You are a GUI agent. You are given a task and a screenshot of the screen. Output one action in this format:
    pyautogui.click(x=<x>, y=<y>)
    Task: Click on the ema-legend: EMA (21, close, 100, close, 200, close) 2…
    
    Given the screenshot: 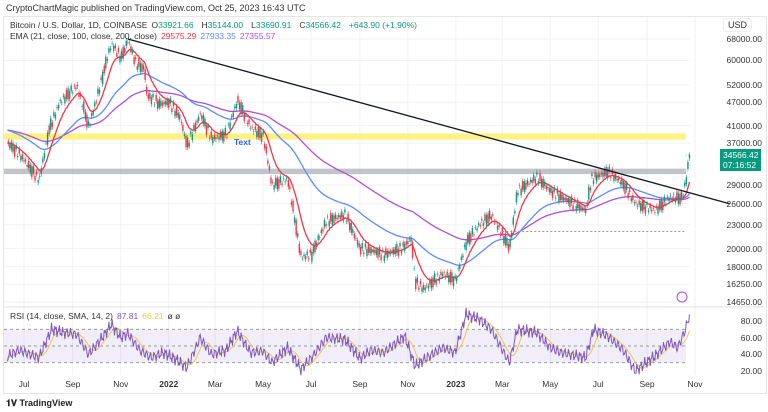 What is the action you would take?
    pyautogui.click(x=144, y=36)
    